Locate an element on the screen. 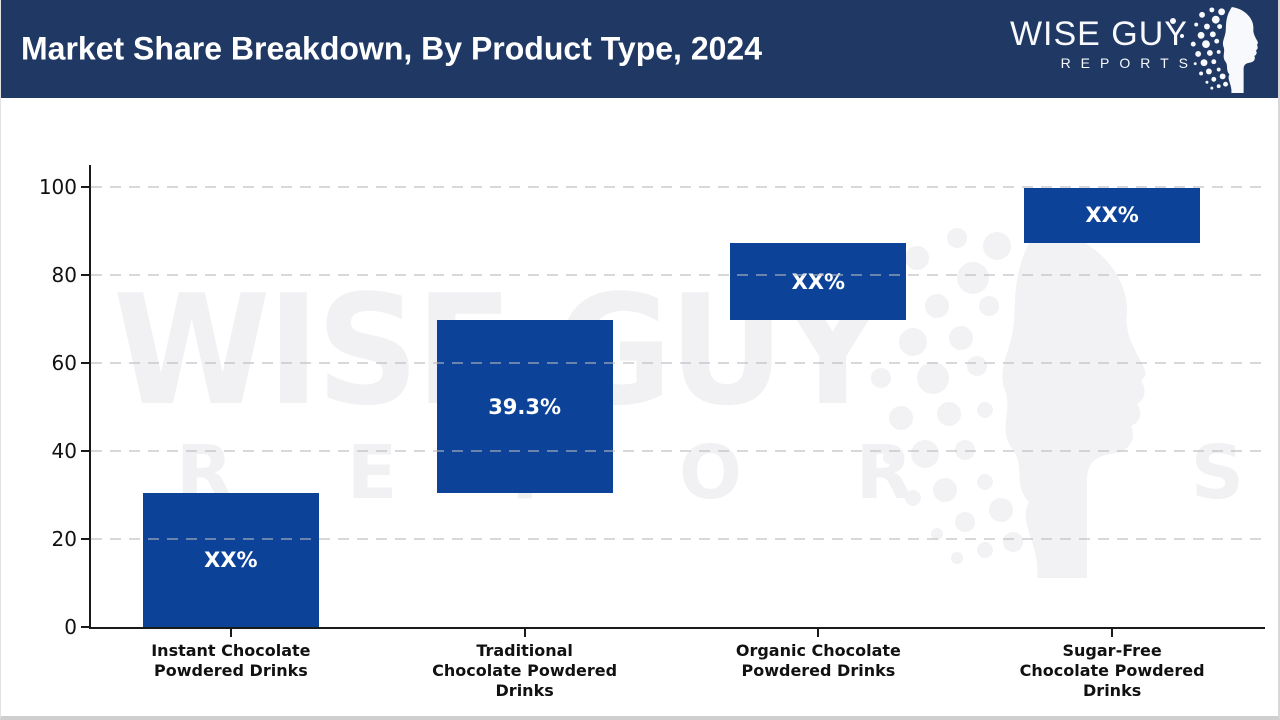  category-label: Traditional Chocolate Powdered Drinks is located at coordinates (525, 670).